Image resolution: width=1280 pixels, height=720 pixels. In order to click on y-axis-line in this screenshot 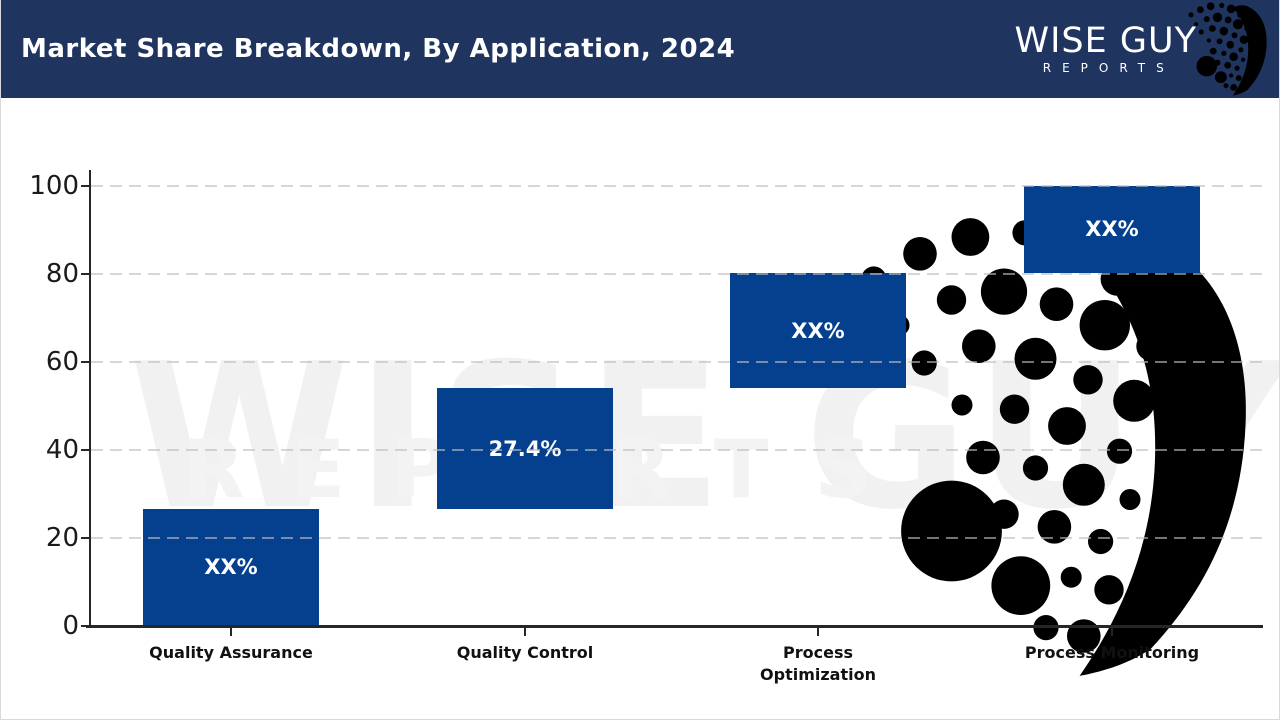, I will do `click(90, 399)`.